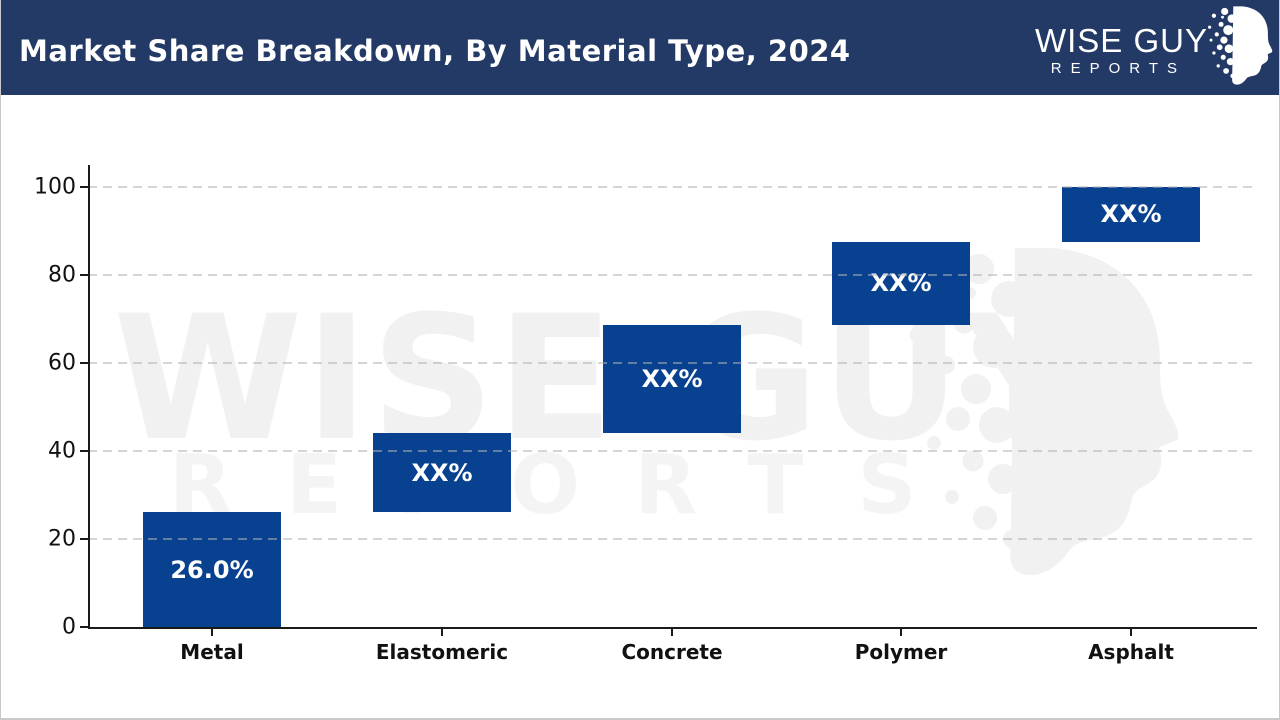 This screenshot has width=1280, height=720. What do you see at coordinates (672, 628) in the screenshot?
I see `x-axis-line` at bounding box center [672, 628].